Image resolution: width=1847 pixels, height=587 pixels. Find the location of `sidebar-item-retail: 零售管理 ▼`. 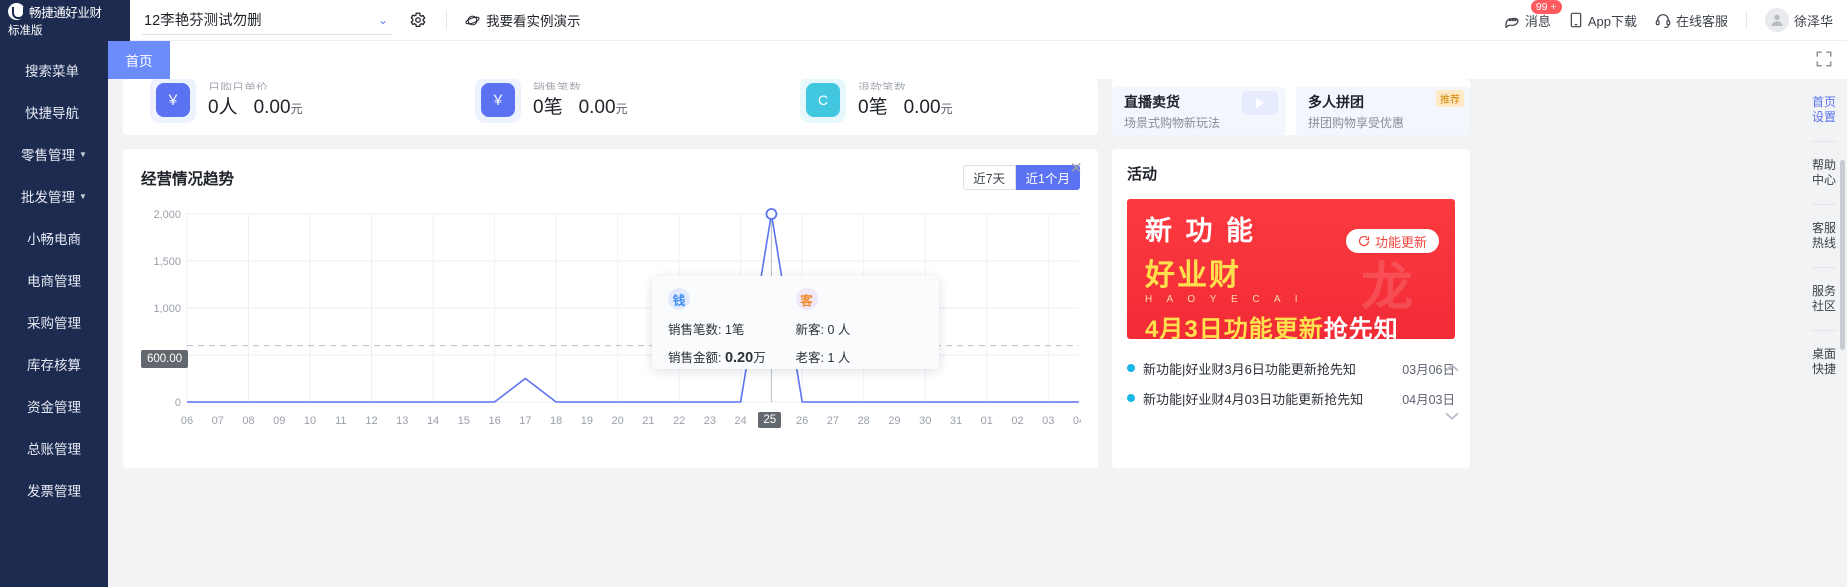

sidebar-item-retail: 零售管理 ▼ is located at coordinates (54, 154).